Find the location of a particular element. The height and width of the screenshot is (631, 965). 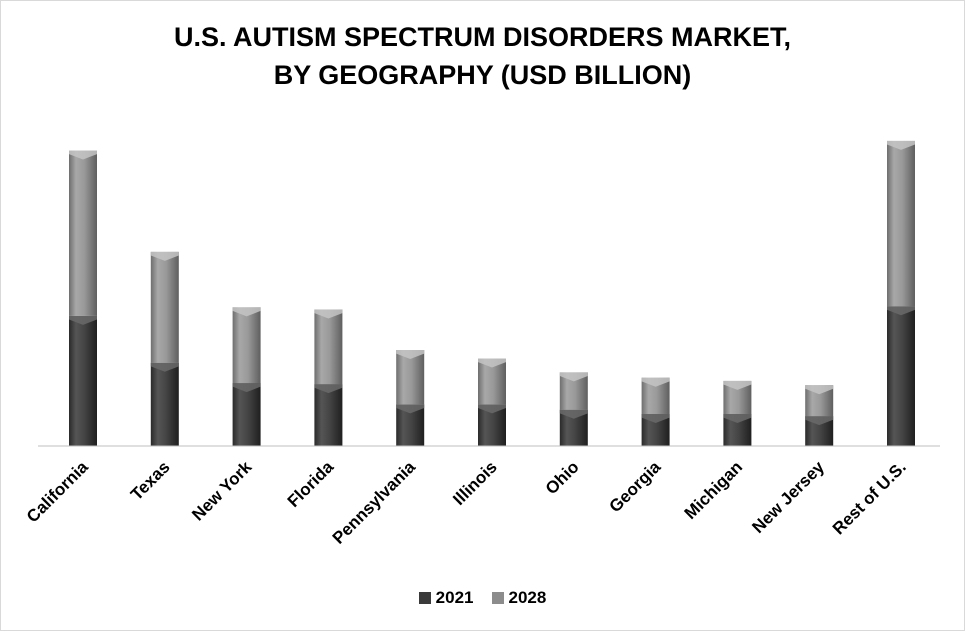

legend-label-2021: 2021 is located at coordinates (454, 597).